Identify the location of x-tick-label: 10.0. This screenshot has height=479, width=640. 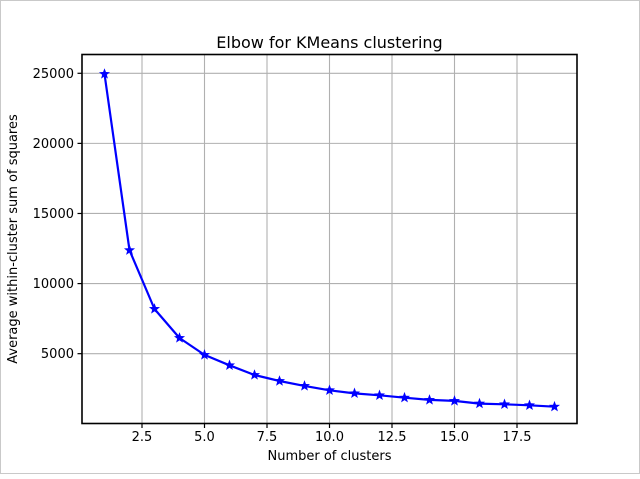
(329, 437).